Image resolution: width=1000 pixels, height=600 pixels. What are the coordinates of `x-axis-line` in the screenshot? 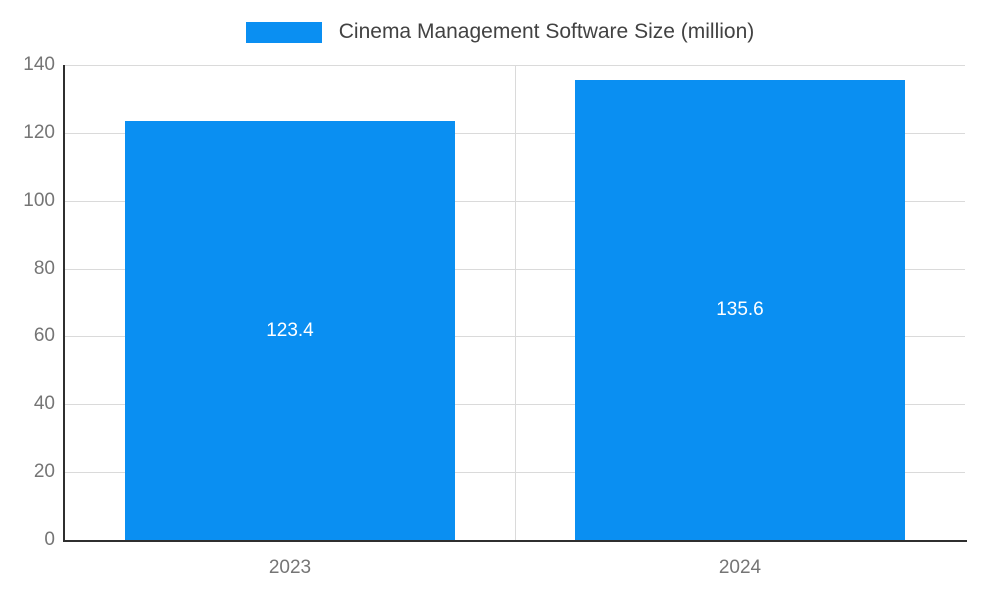 It's located at (515, 541).